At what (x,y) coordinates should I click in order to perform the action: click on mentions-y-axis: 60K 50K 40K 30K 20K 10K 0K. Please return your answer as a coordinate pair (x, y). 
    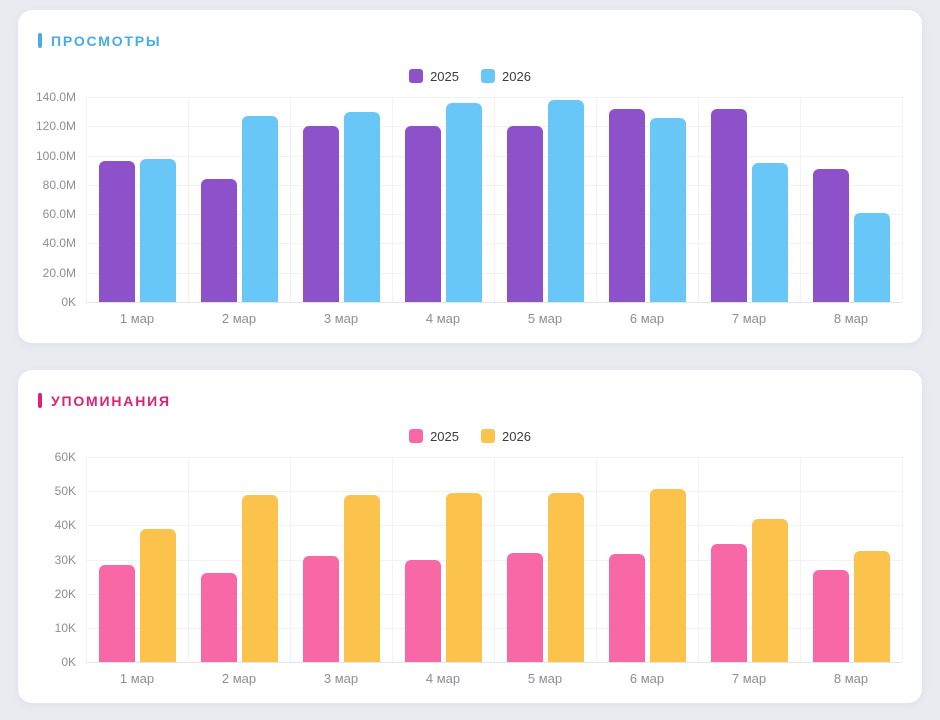
    Looking at the image, I should click on (62, 559).